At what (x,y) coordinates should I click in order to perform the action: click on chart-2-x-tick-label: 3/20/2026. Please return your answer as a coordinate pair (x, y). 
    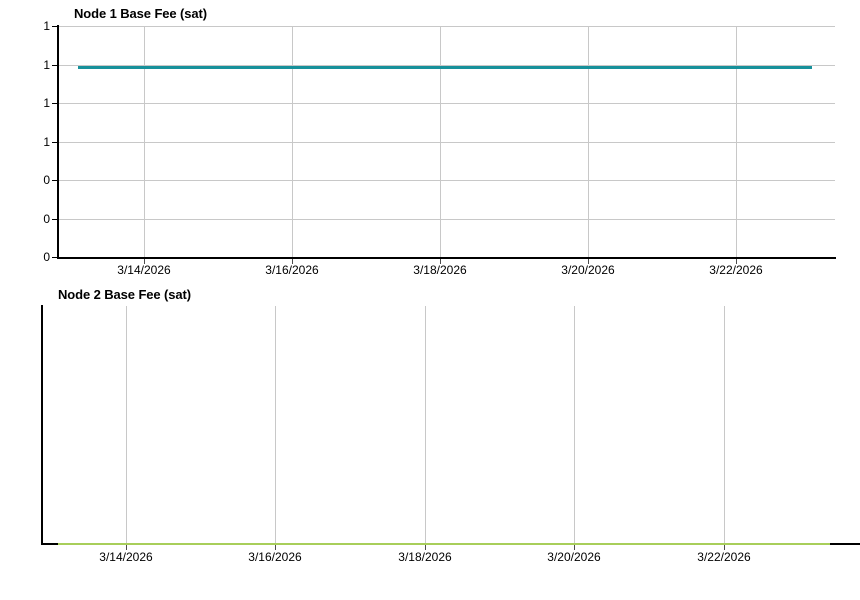
    Looking at the image, I should click on (574, 557).